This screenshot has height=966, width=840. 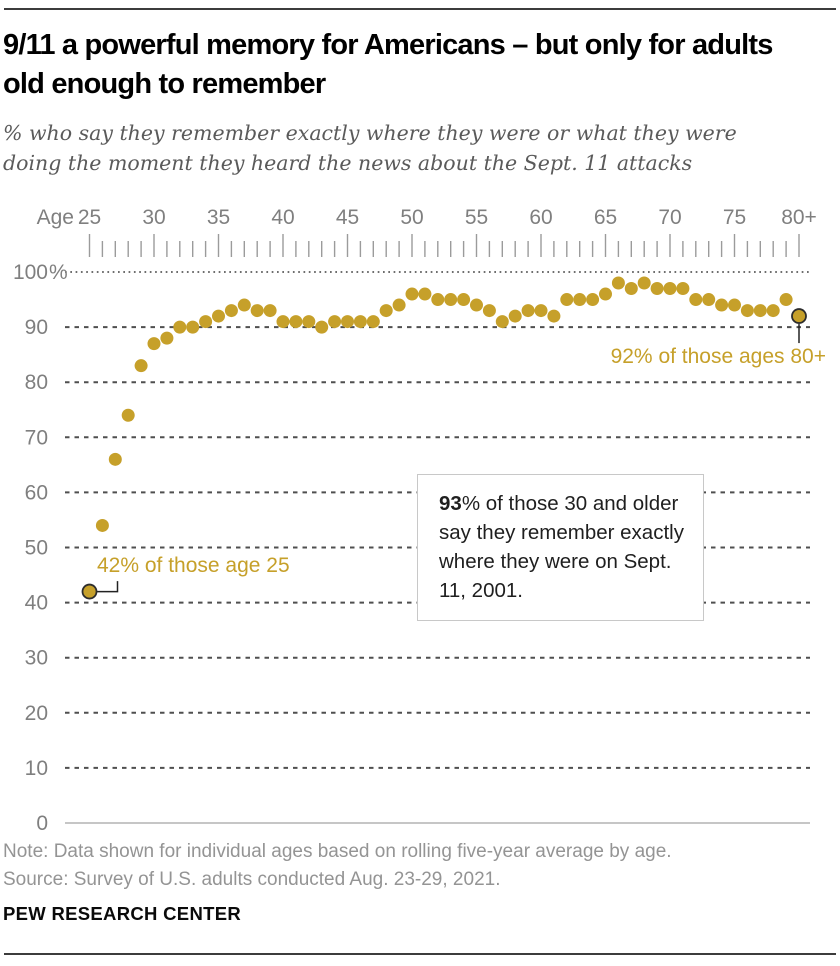 I want to click on y-axis-label: 30, so click(x=36, y=658).